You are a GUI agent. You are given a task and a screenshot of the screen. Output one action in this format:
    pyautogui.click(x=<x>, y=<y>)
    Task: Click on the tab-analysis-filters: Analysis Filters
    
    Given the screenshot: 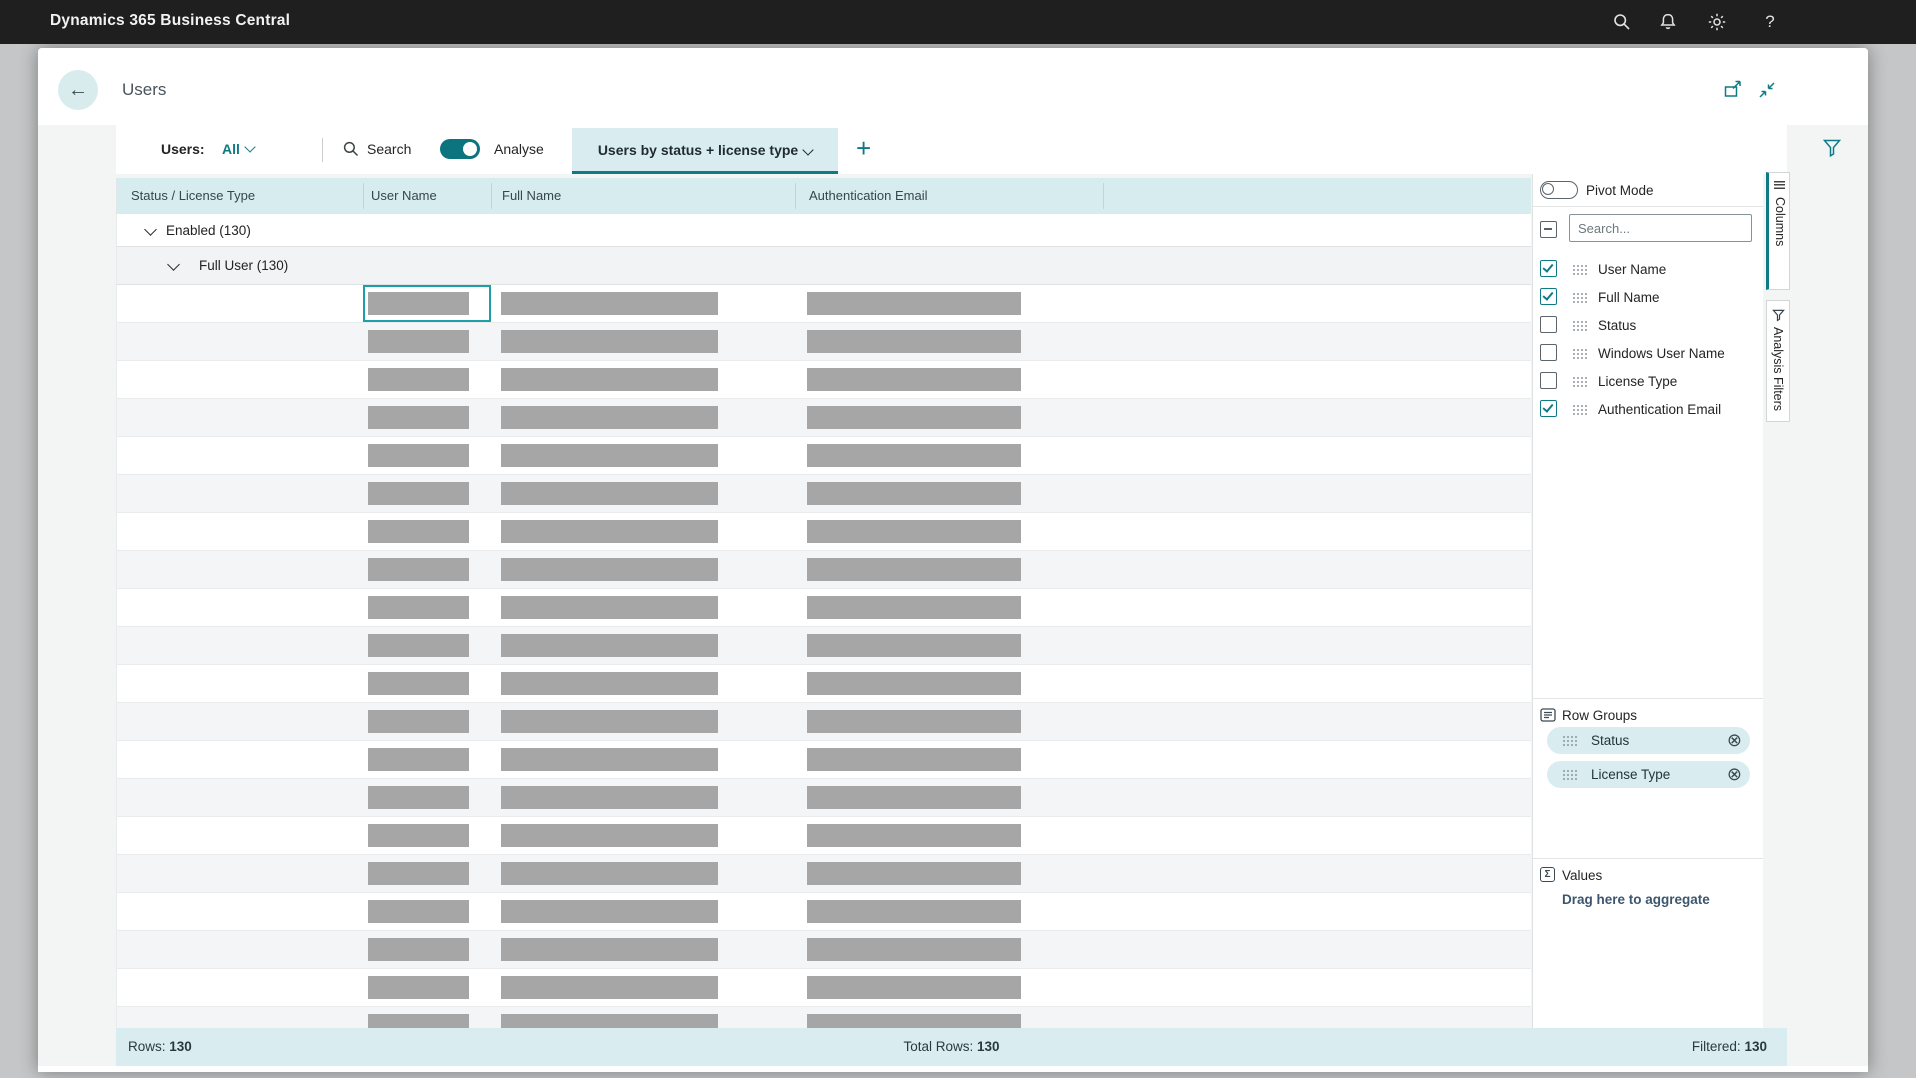 What is the action you would take?
    pyautogui.click(x=1778, y=361)
    